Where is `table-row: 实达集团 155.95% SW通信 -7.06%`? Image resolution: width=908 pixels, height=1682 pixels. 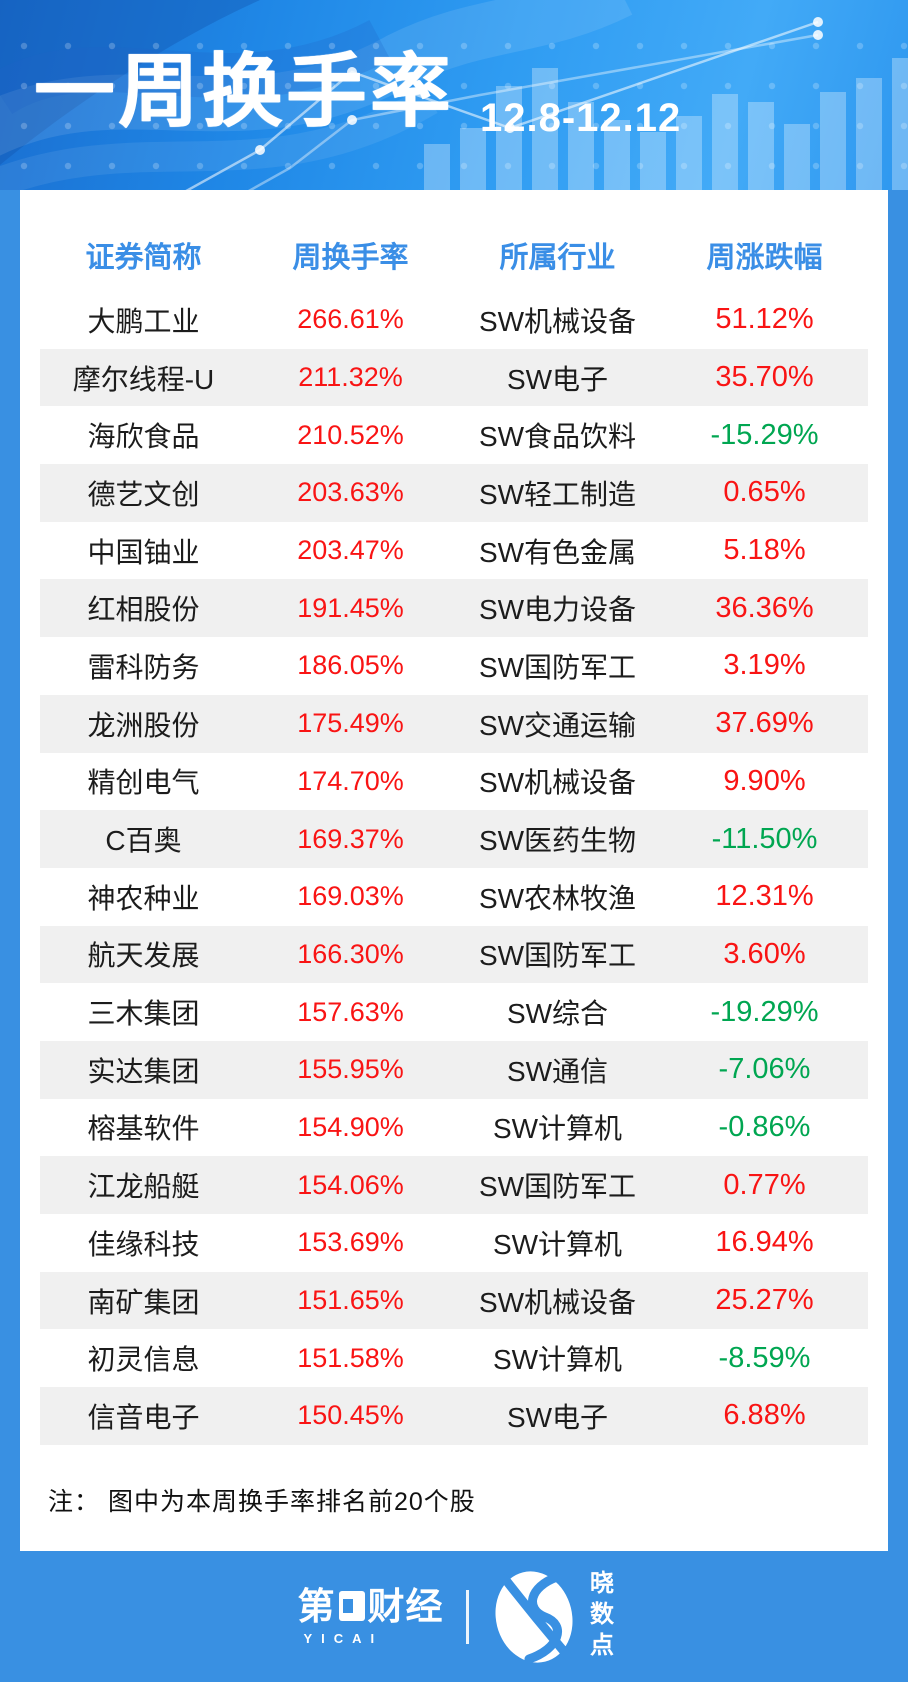 table-row: 实达集团 155.95% SW通信 -7.06% is located at coordinates (454, 1069).